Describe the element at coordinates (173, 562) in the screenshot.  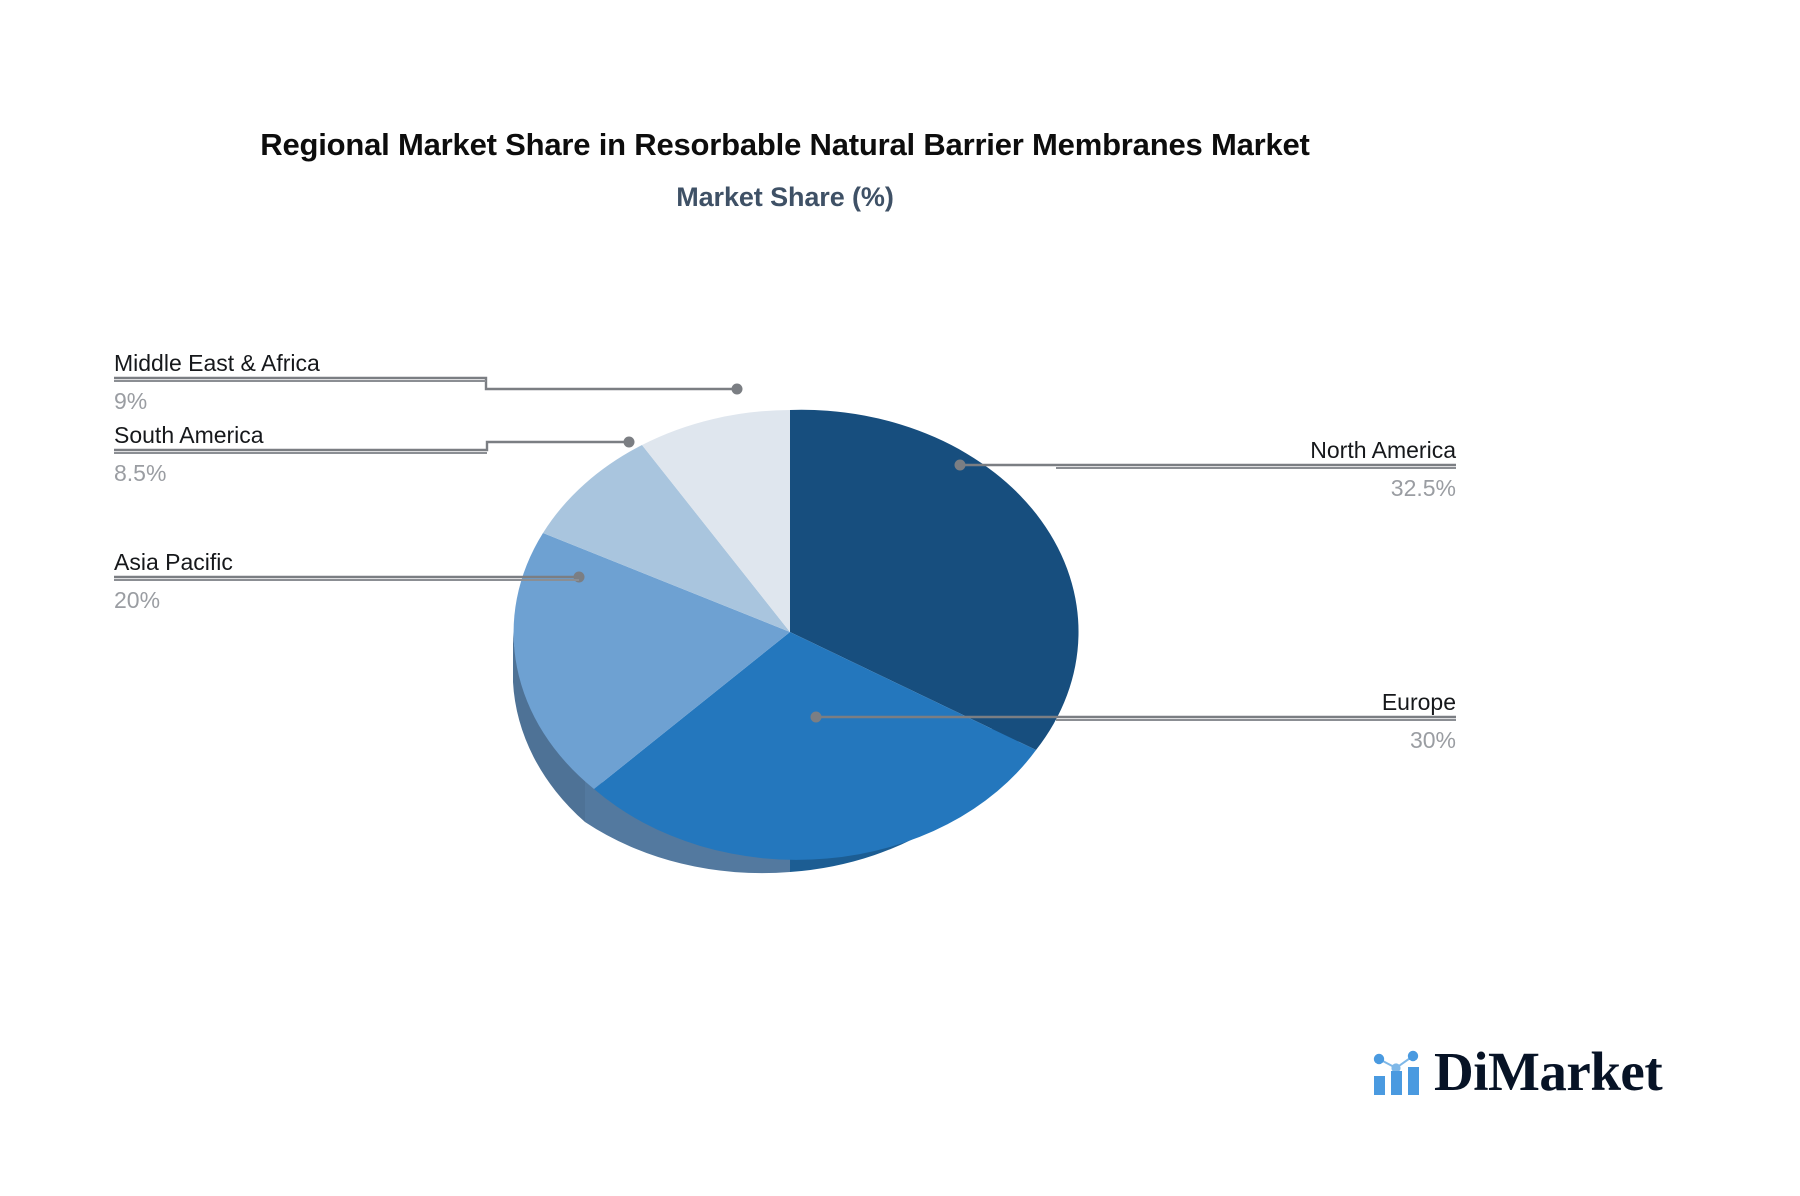
I see `callout-label-asia-pacific: Asia Pacific` at that location.